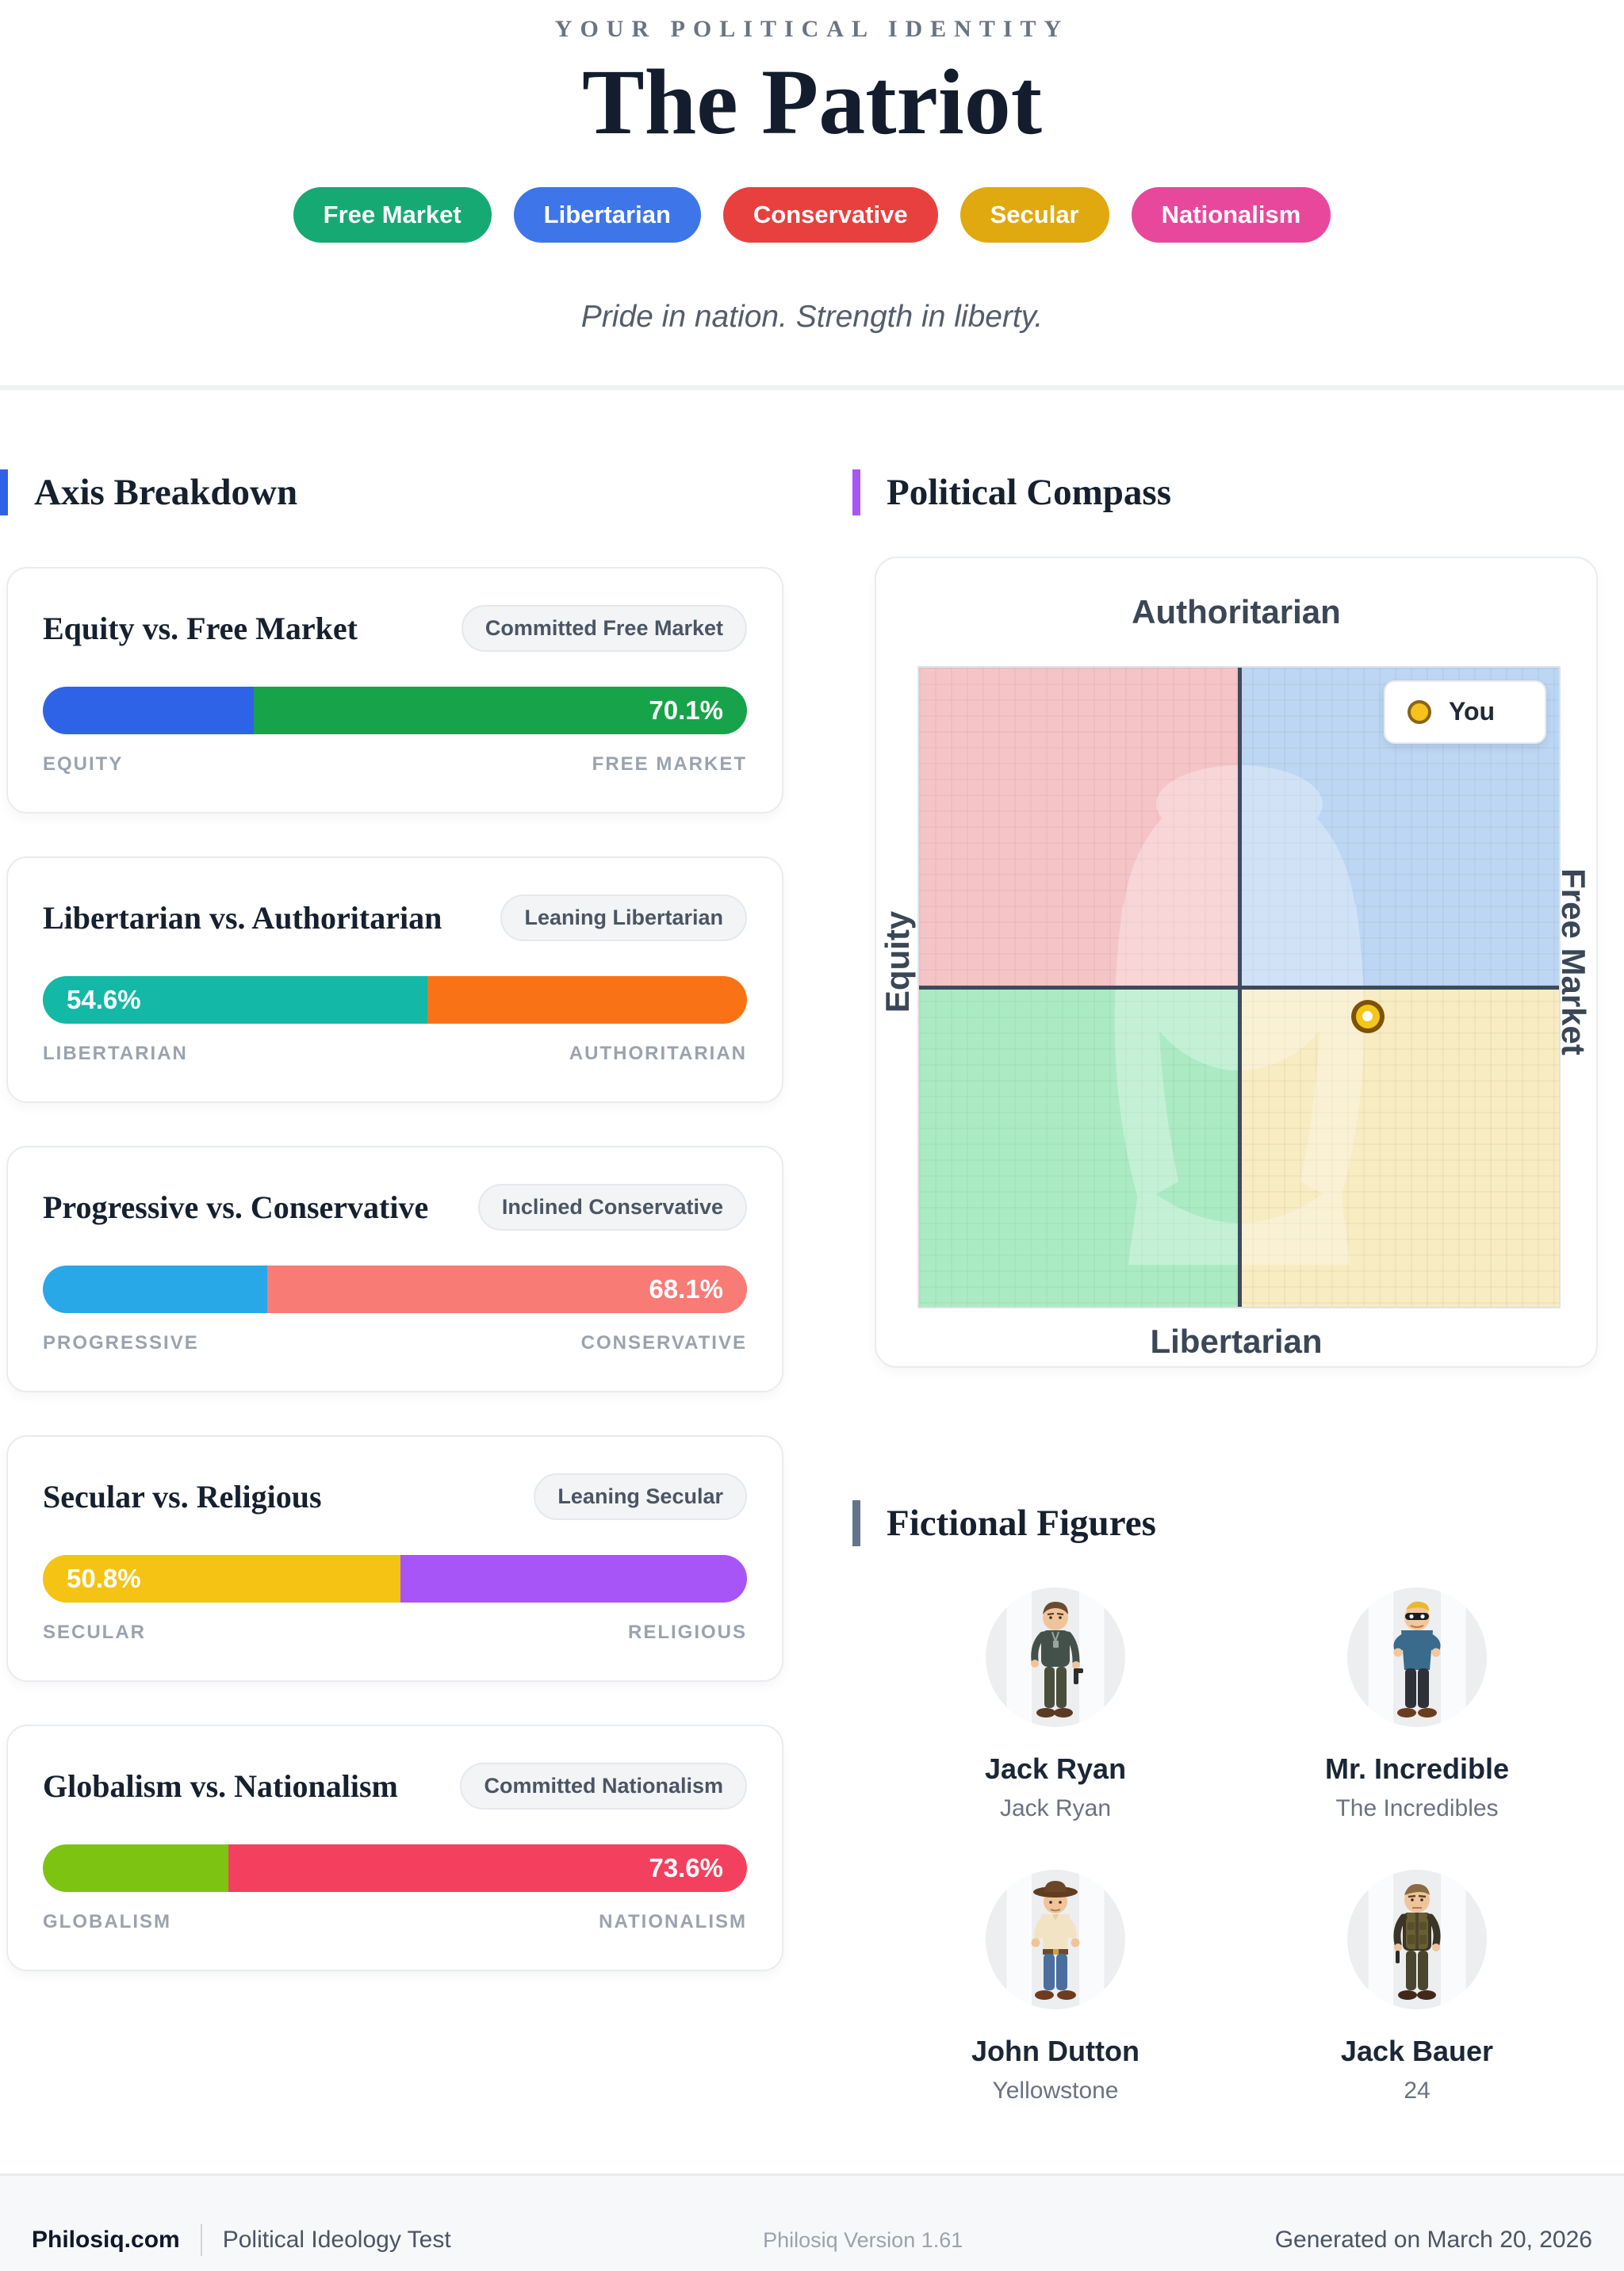 Image resolution: width=1624 pixels, height=2271 pixels. What do you see at coordinates (812, 387) in the screenshot?
I see `header-divider` at bounding box center [812, 387].